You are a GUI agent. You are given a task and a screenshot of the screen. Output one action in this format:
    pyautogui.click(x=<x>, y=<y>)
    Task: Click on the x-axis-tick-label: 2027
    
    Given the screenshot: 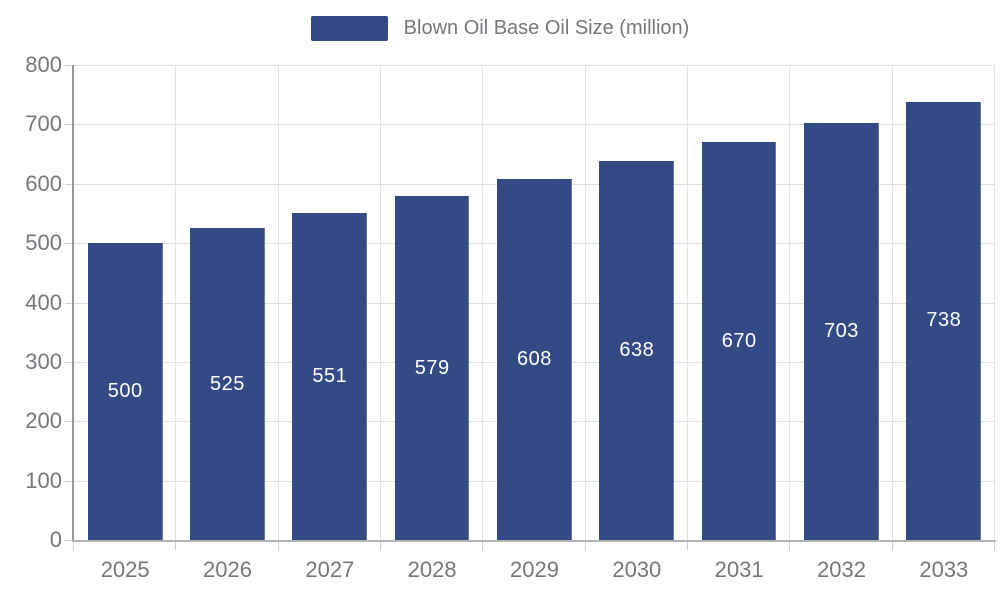 What is the action you would take?
    pyautogui.click(x=330, y=569)
    